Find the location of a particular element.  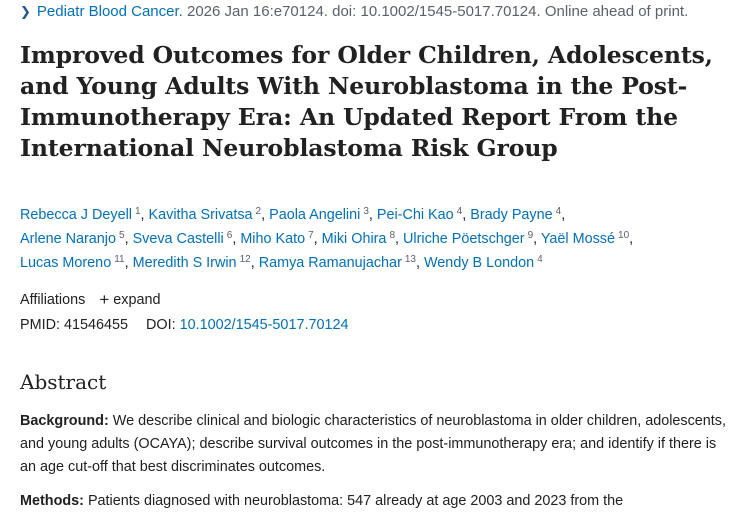

pmid-value: 41546455 is located at coordinates (96, 325).